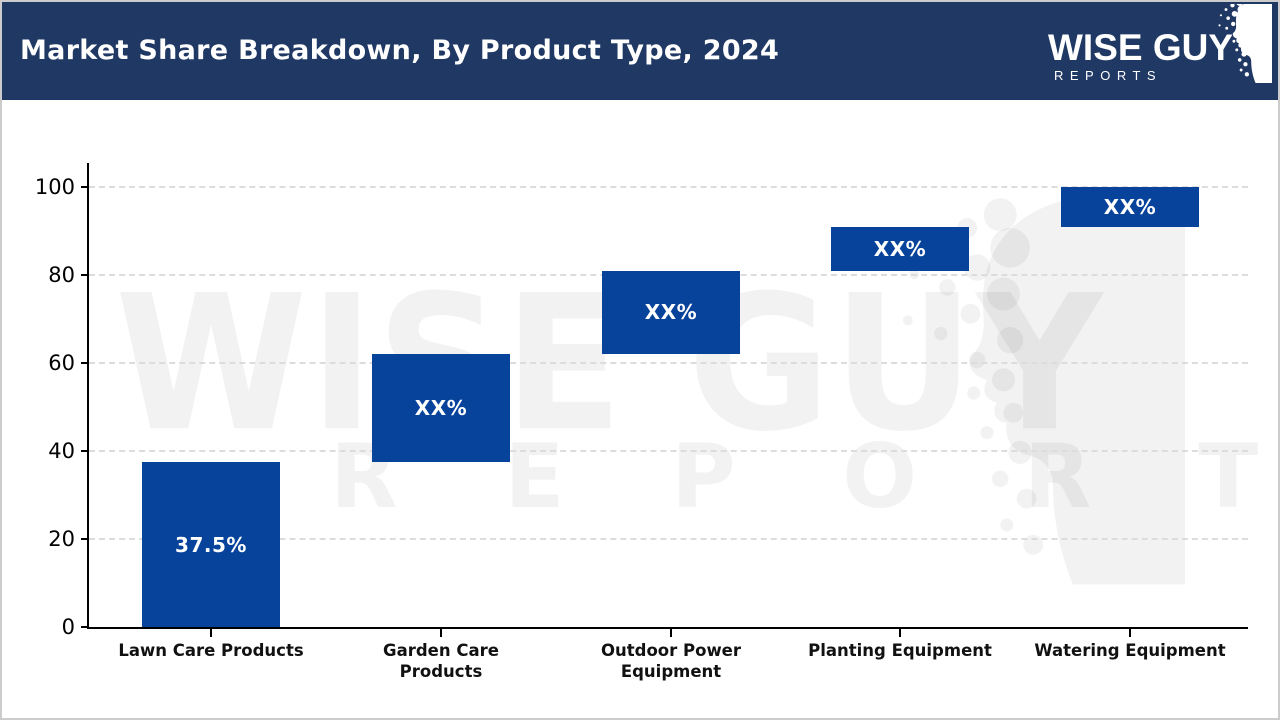  Describe the element at coordinates (54, 187) in the screenshot. I see `y-axis-label-100: 100` at that location.